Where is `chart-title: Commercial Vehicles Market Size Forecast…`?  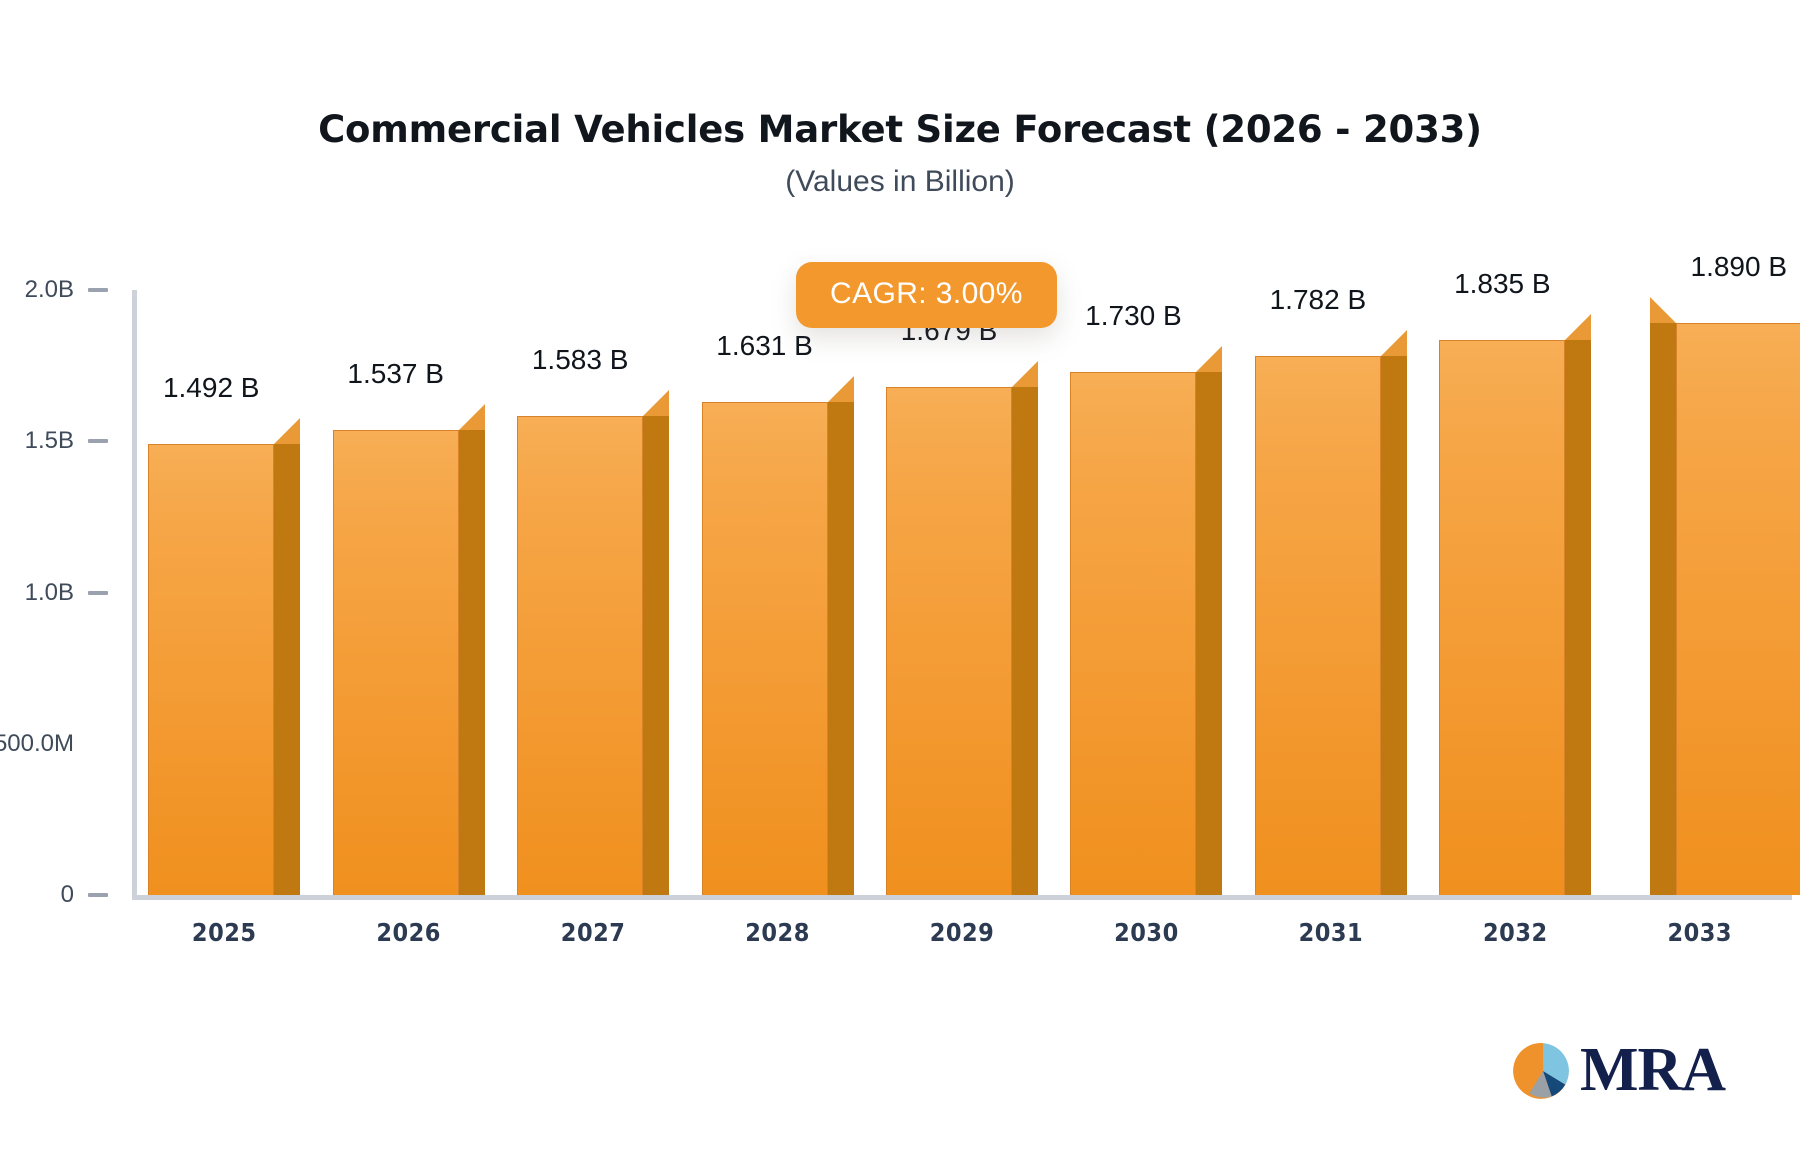 chart-title: Commercial Vehicles Market Size Forecast… is located at coordinates (900, 129).